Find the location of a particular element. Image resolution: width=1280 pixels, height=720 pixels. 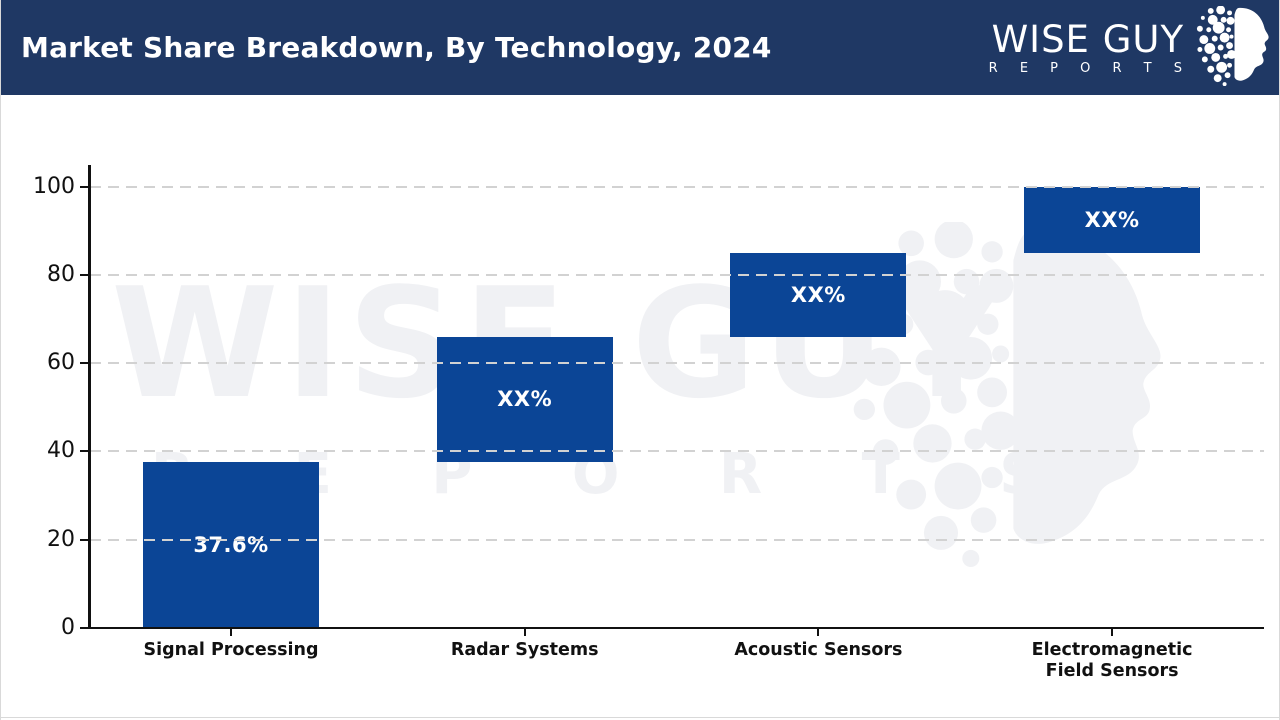

y-tick-label: 0 is located at coordinates (68, 627).